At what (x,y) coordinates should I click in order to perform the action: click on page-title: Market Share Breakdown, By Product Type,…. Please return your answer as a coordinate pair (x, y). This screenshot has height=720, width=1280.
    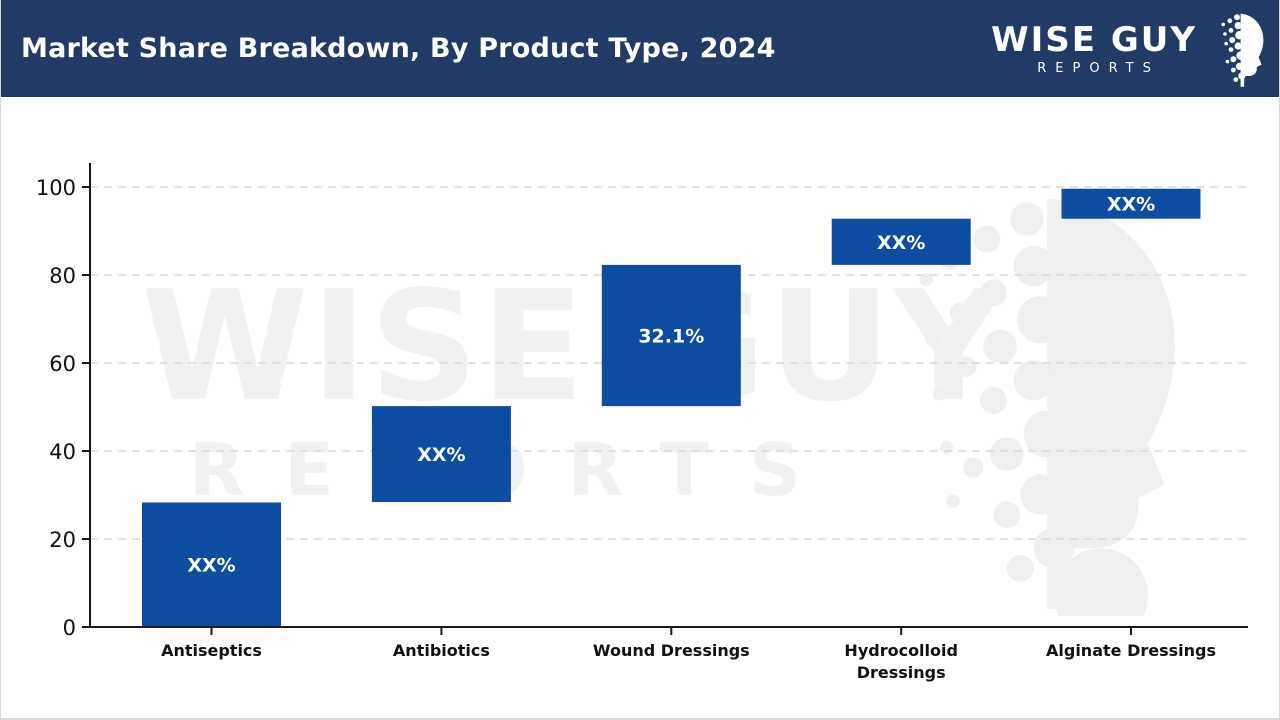
    Looking at the image, I should click on (398, 48).